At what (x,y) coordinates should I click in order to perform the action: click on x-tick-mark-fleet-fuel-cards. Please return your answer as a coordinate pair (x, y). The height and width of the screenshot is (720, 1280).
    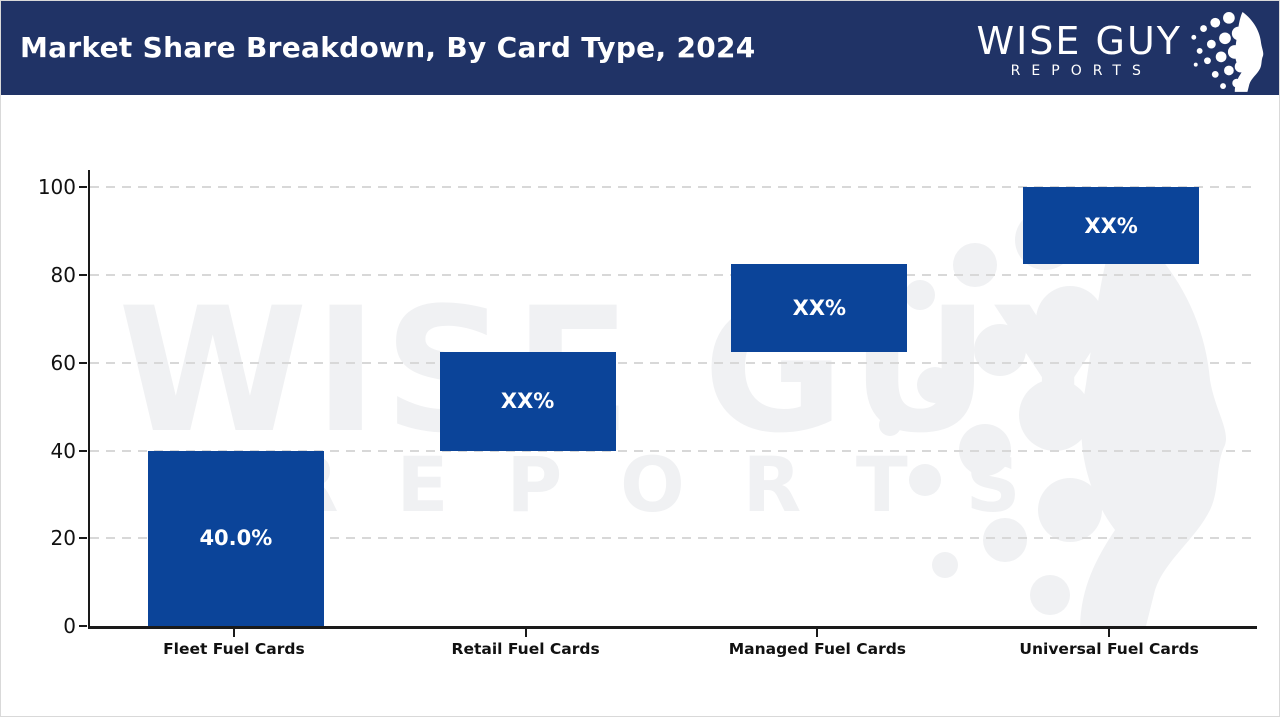
    Looking at the image, I should click on (233, 633).